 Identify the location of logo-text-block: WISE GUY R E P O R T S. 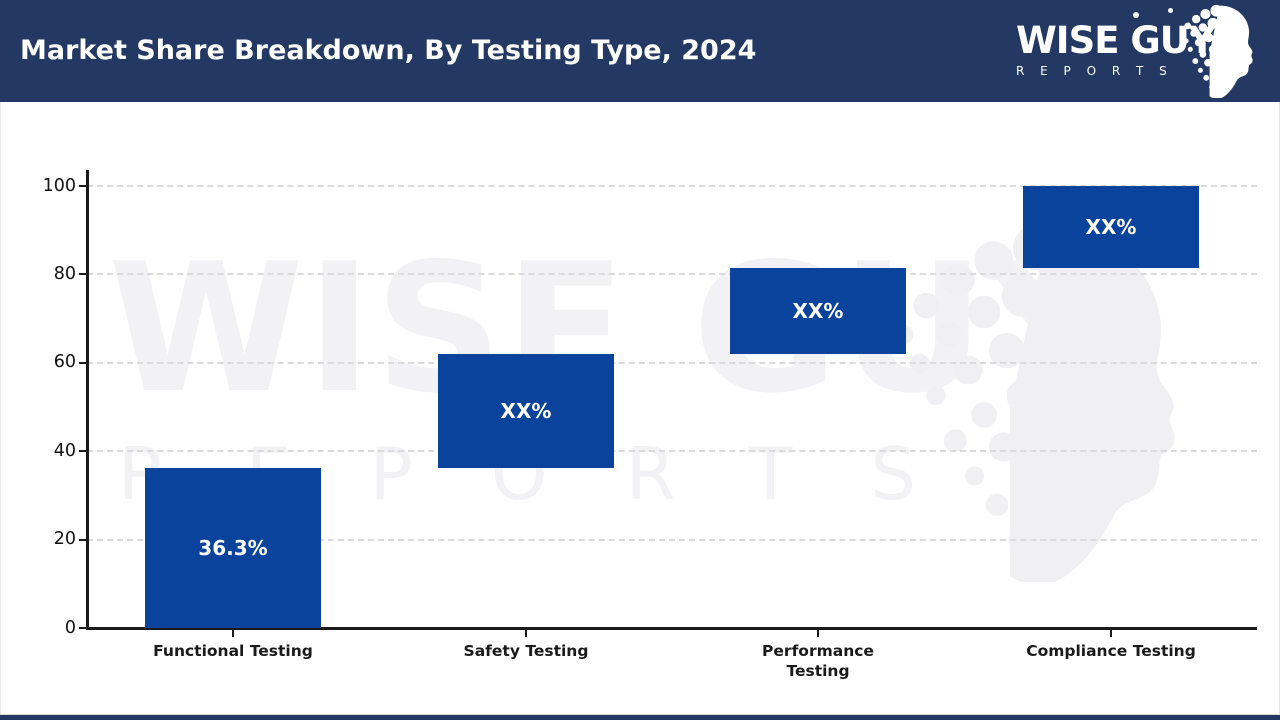
(1116, 48).